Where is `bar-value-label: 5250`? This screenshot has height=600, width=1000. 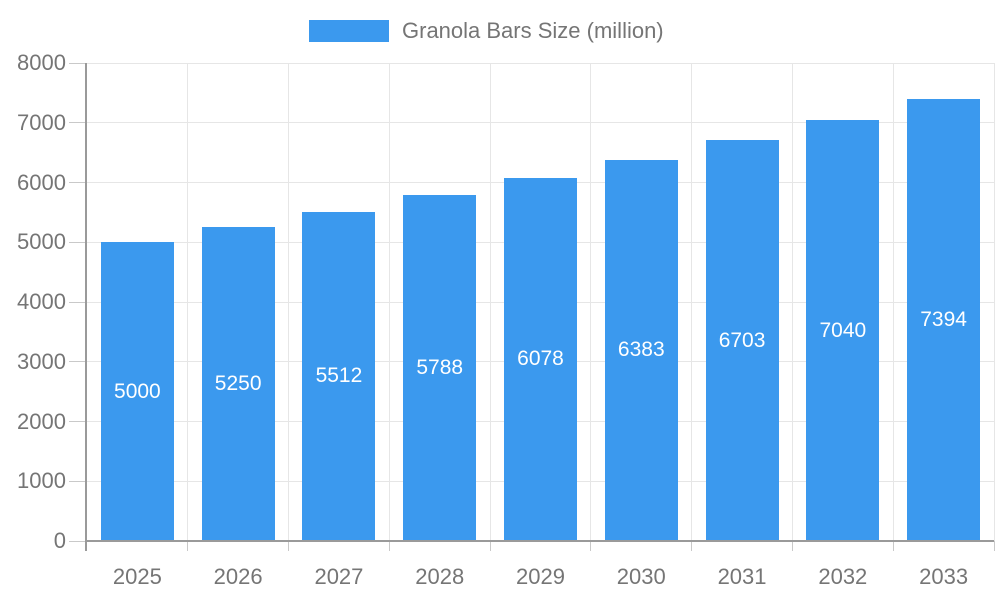
bar-value-label: 5250 is located at coordinates (238, 384).